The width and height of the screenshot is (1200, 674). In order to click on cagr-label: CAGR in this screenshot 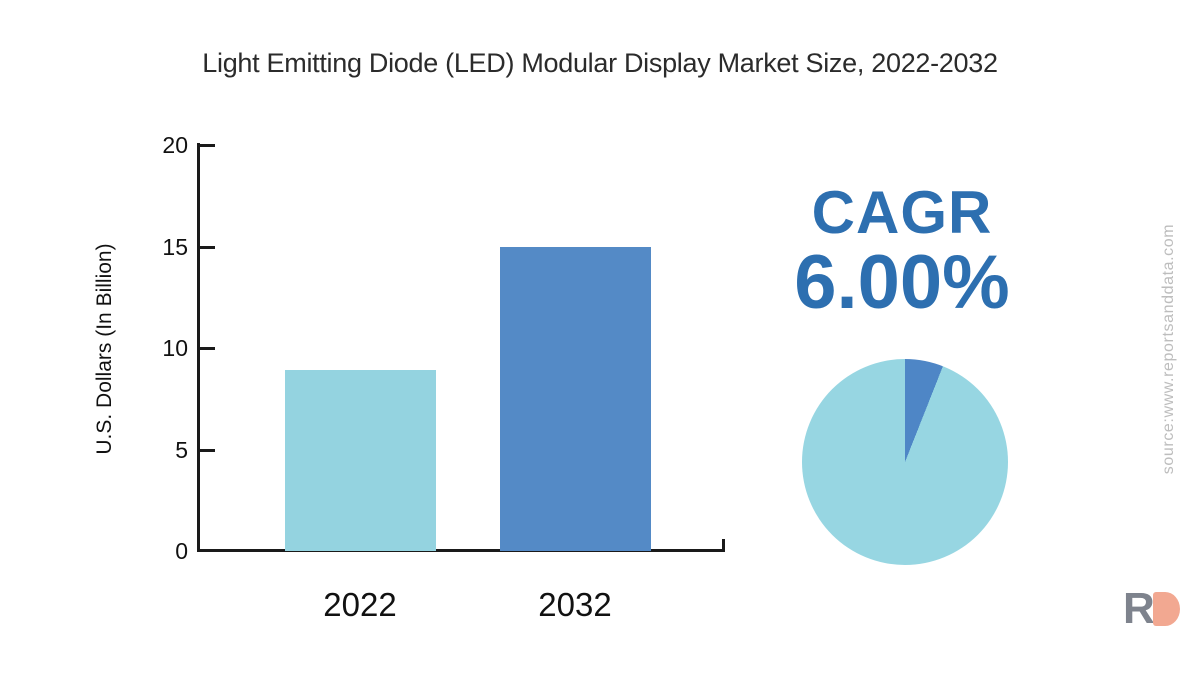, I will do `click(902, 212)`.